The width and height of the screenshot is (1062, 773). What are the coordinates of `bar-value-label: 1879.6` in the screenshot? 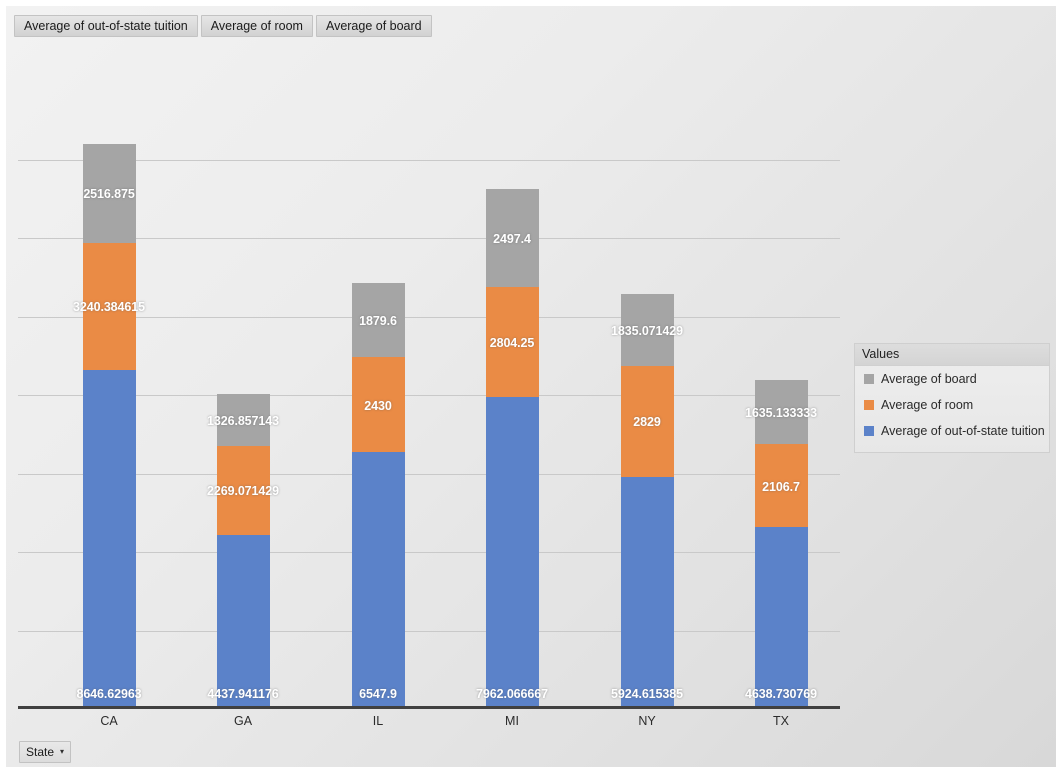 It's located at (378, 320).